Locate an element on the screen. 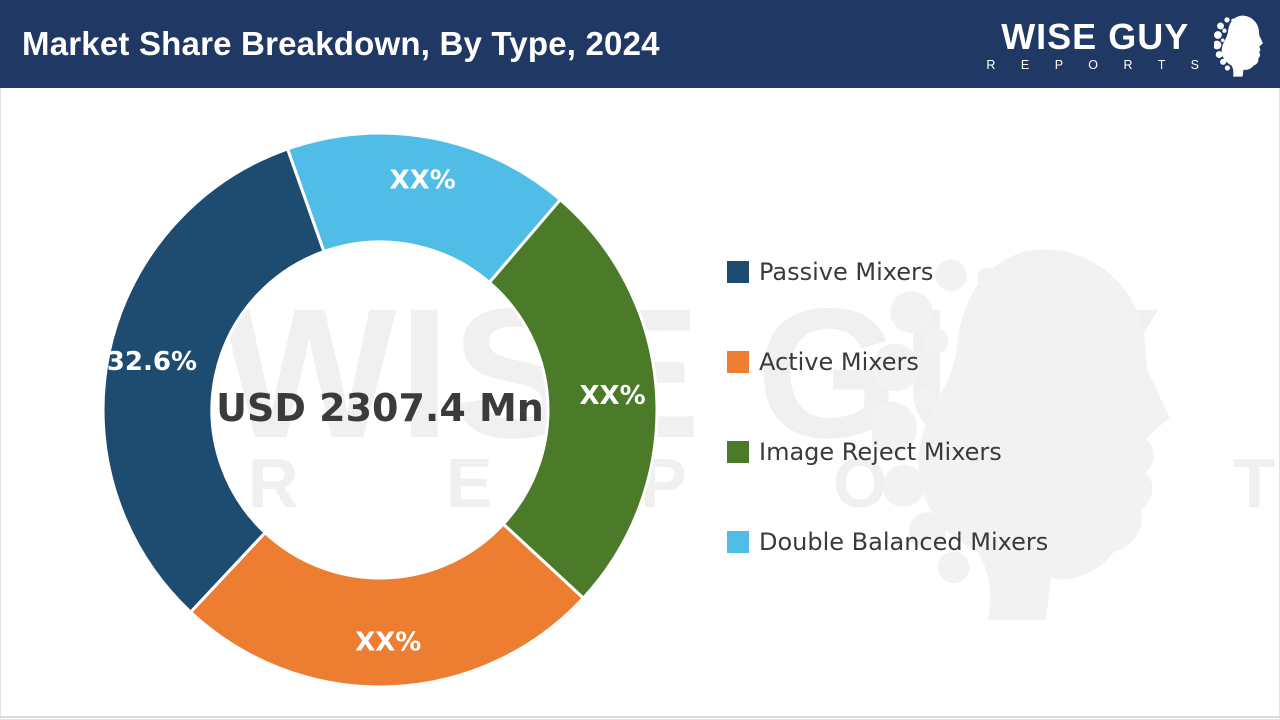  legend-swatch-active-mixers is located at coordinates (738, 362).